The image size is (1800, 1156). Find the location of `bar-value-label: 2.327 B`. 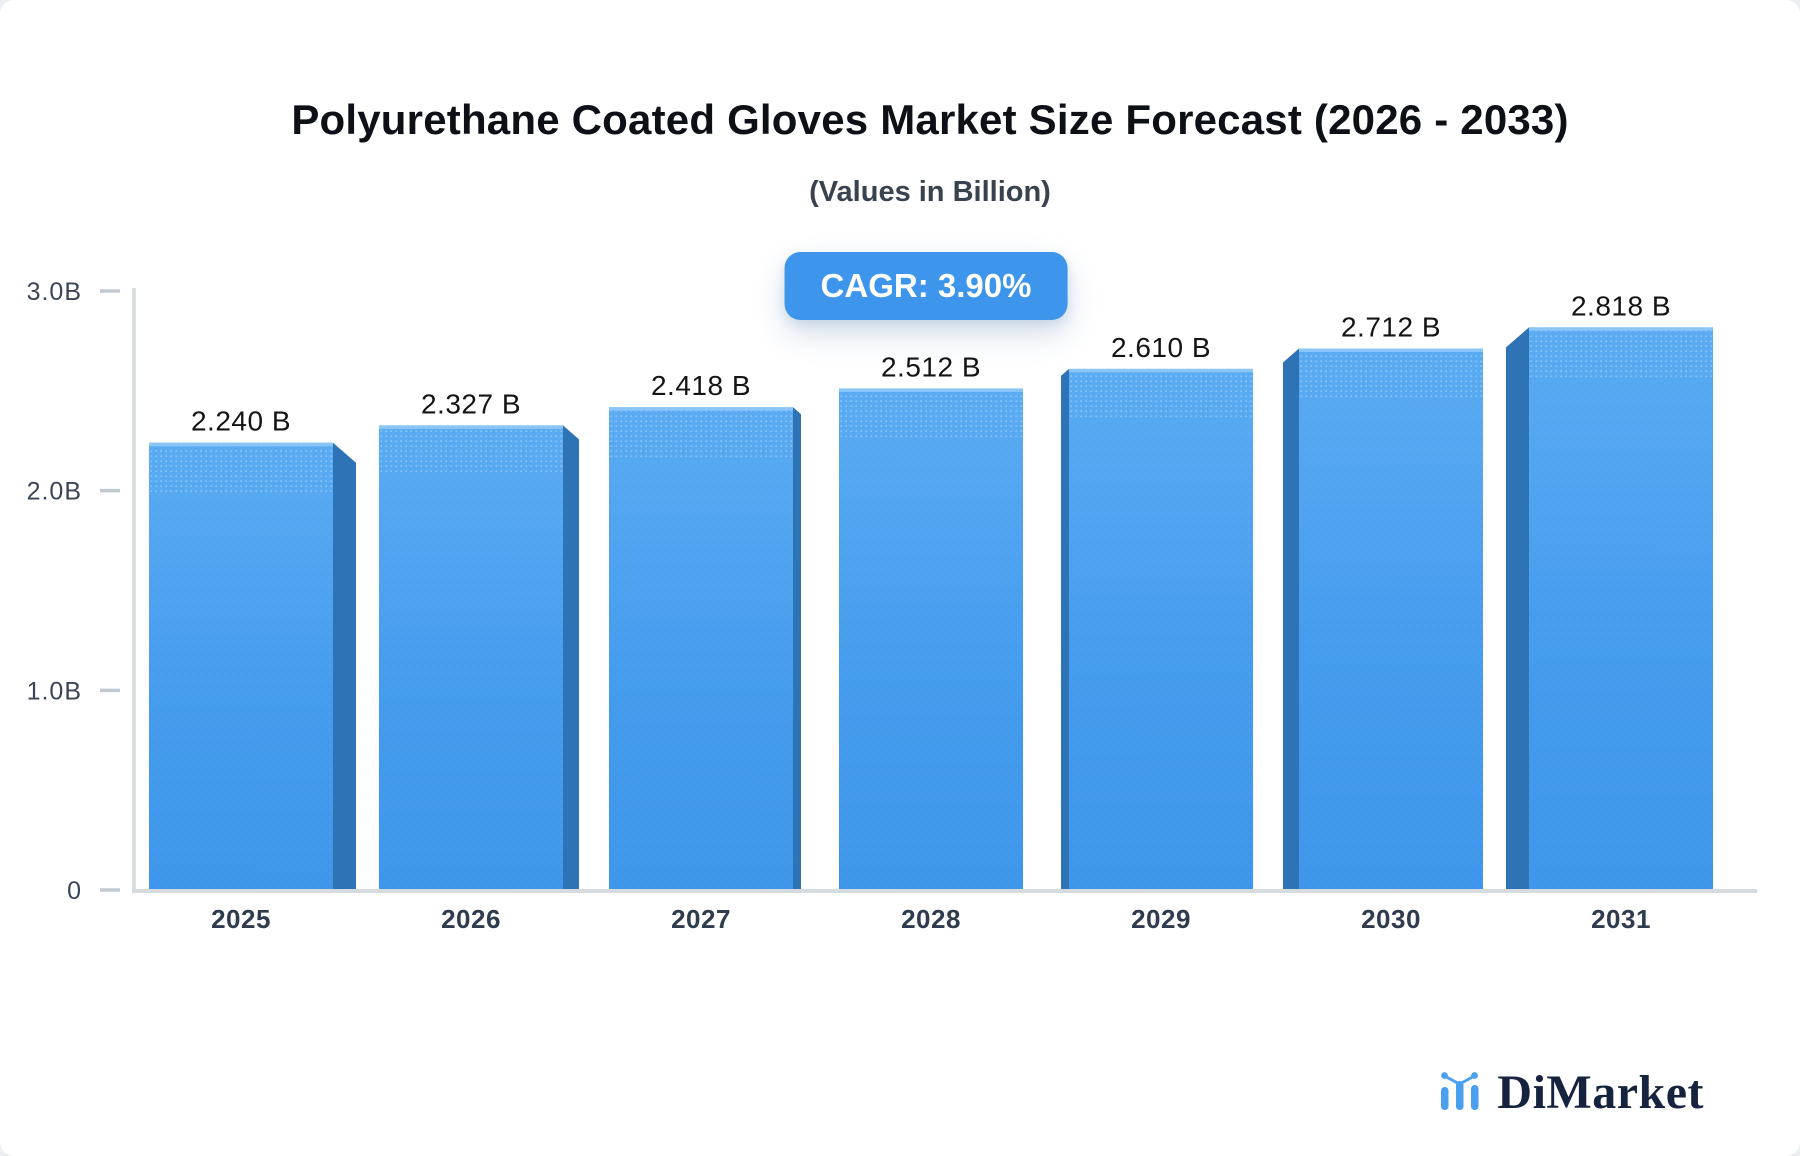

bar-value-label: 2.327 B is located at coordinates (471, 403).